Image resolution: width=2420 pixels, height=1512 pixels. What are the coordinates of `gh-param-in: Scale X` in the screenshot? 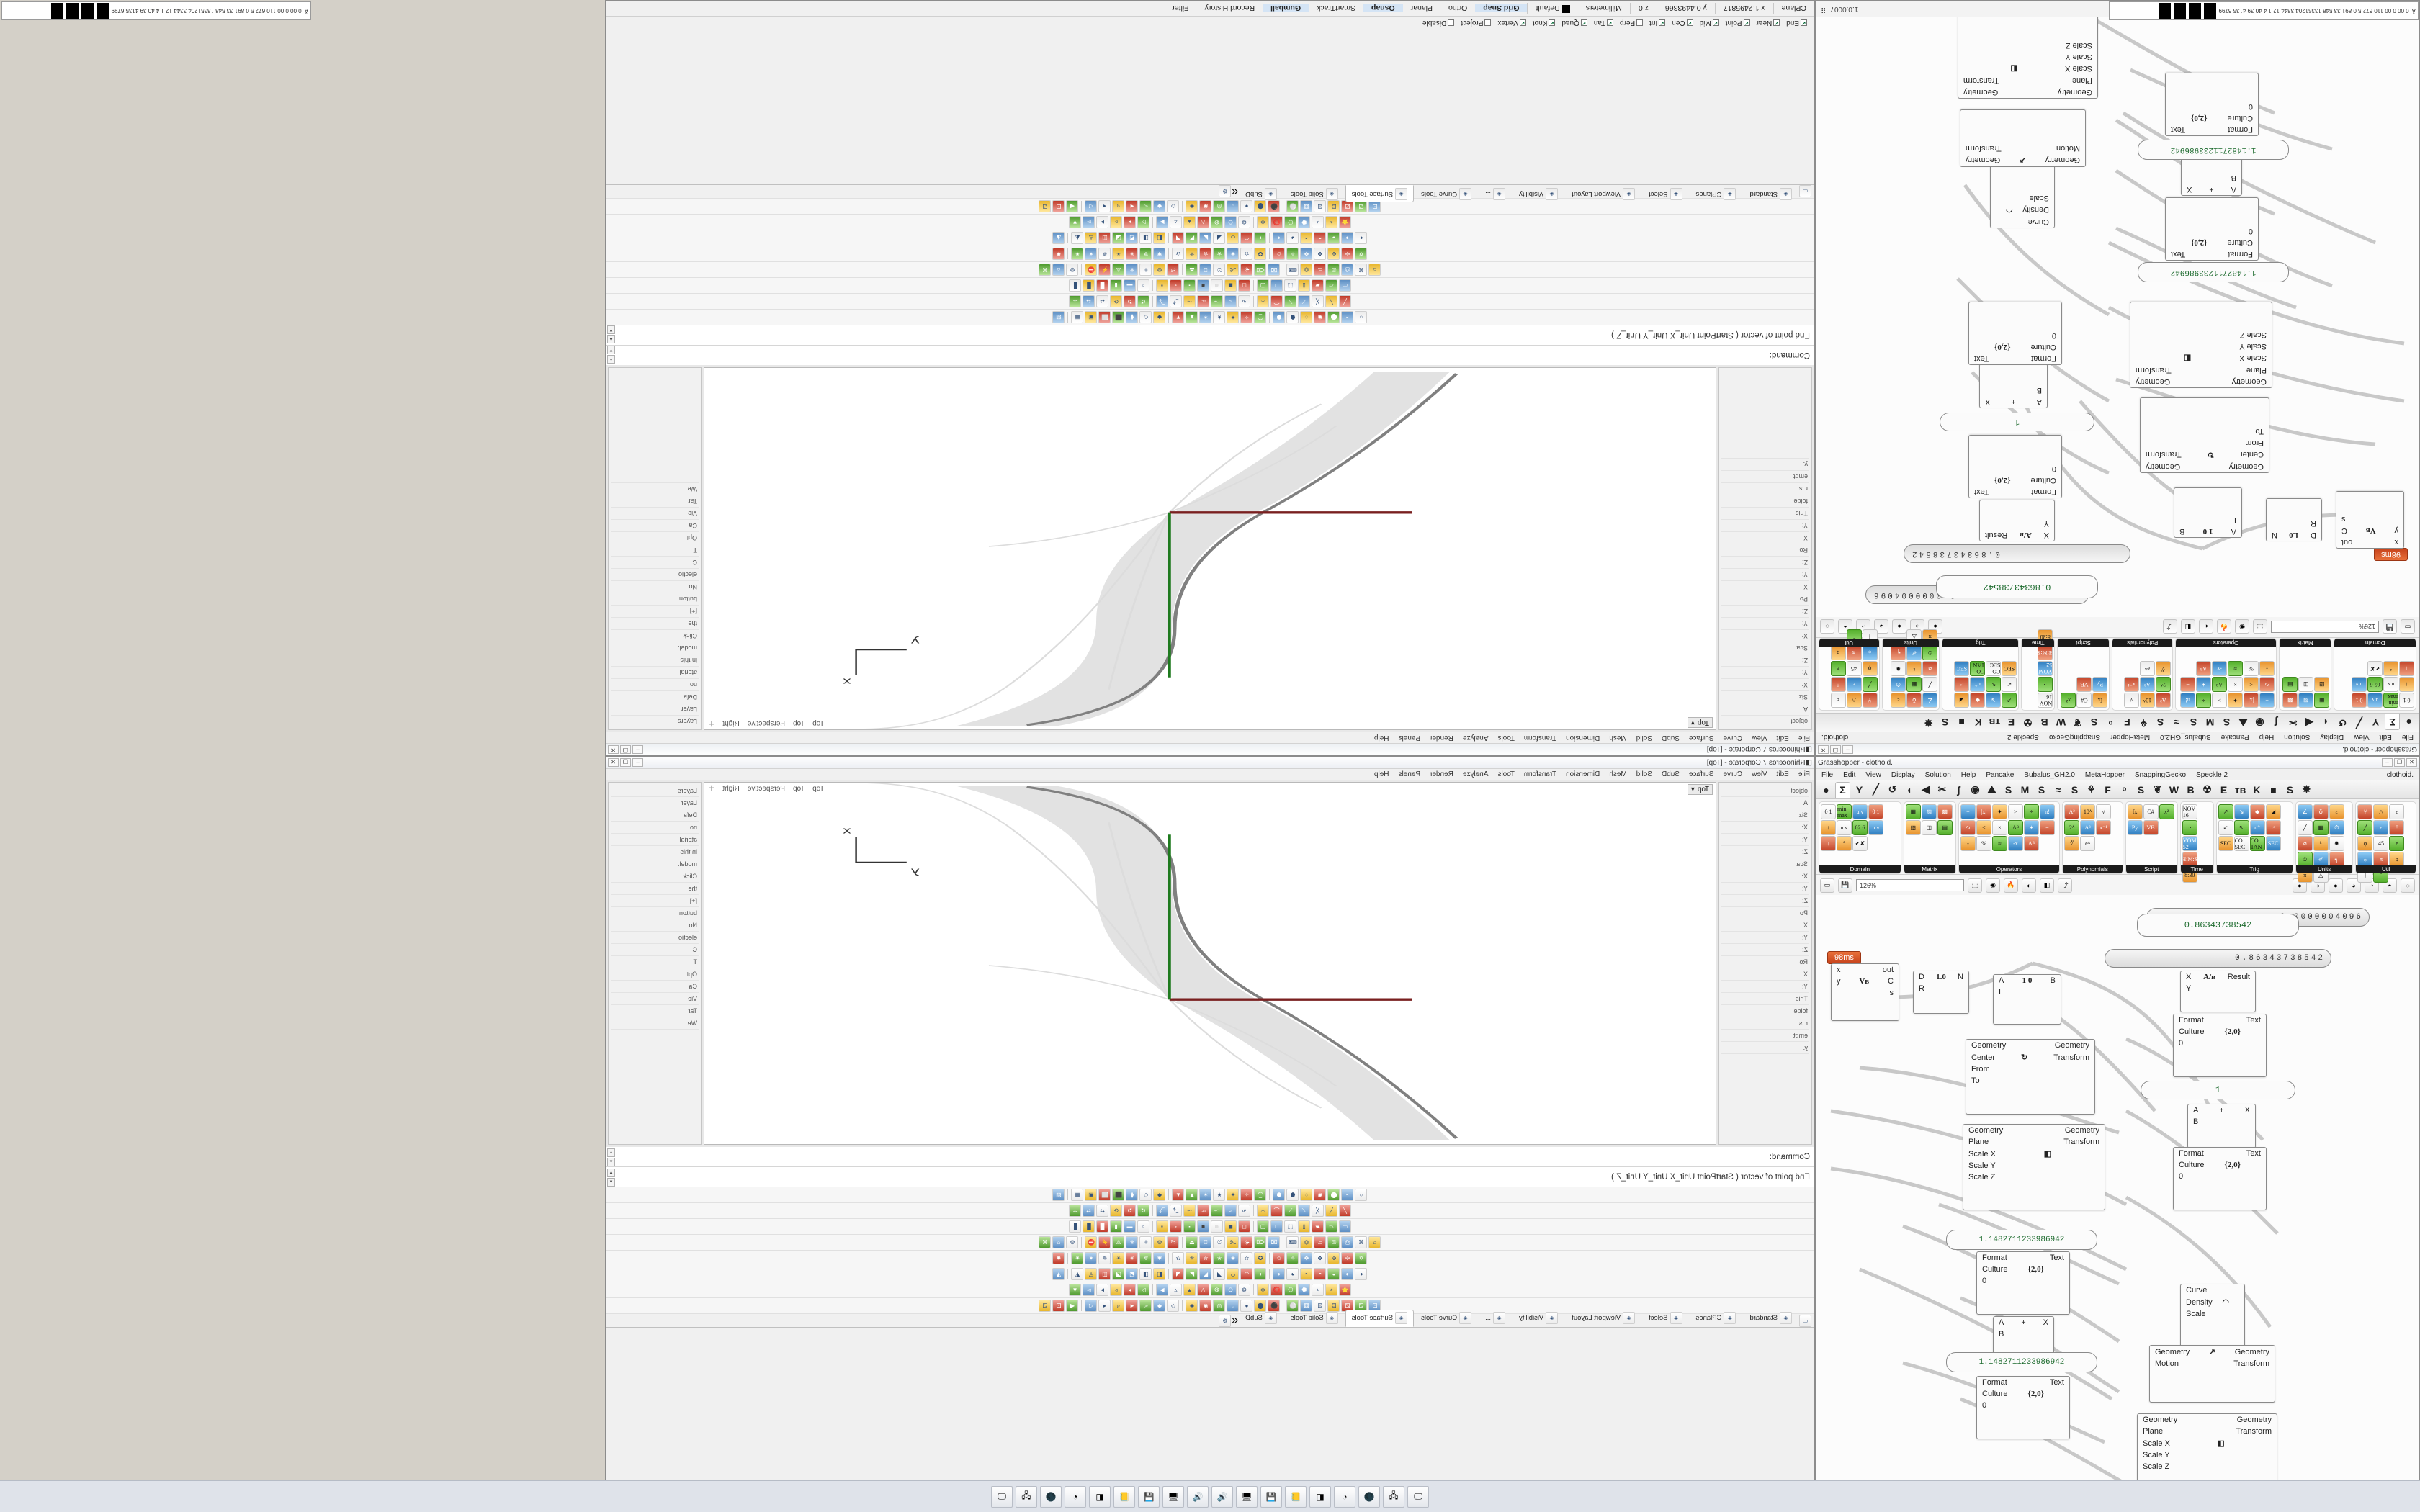 It's located at (1982, 1153).